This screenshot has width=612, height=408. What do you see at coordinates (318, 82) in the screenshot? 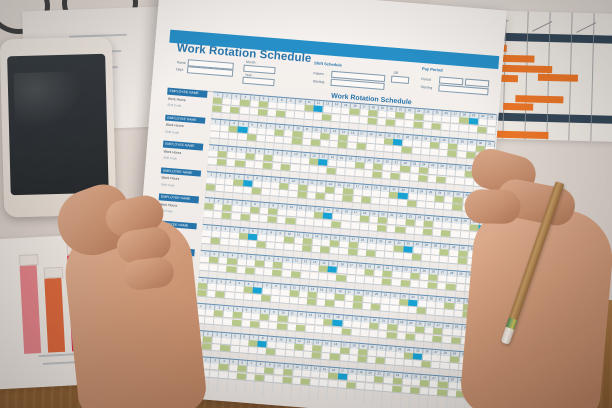
I see `field-label-starting-1: Starting` at bounding box center [318, 82].